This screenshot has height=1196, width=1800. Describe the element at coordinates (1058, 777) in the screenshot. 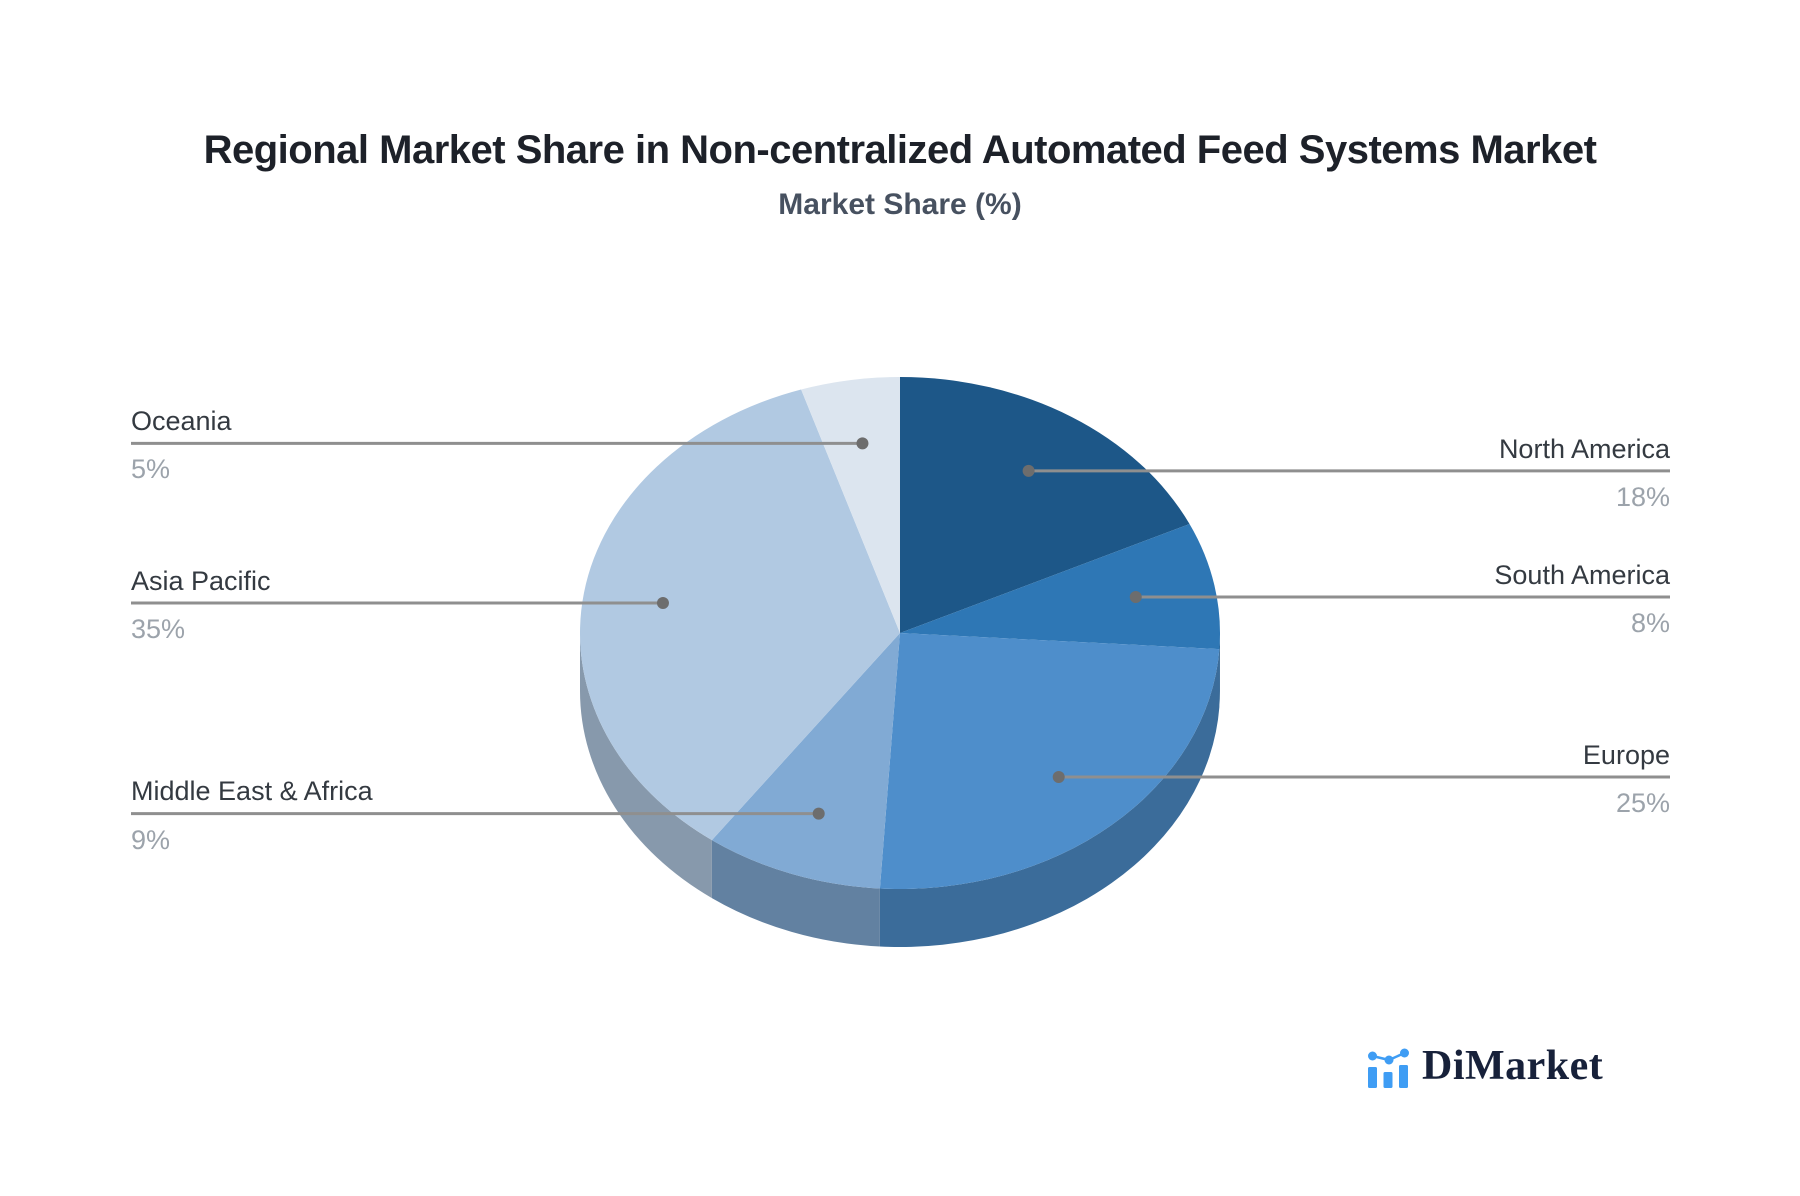

I see `callout-dot-europe` at that location.